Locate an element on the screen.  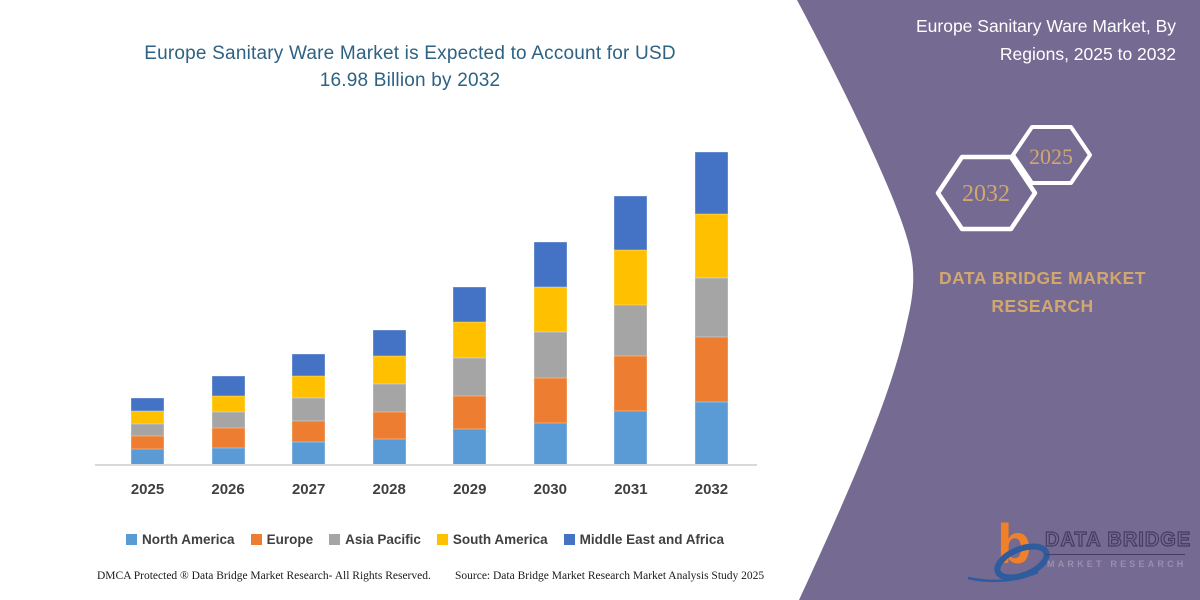
legend-label: Asia Pacific is located at coordinates (383, 539).